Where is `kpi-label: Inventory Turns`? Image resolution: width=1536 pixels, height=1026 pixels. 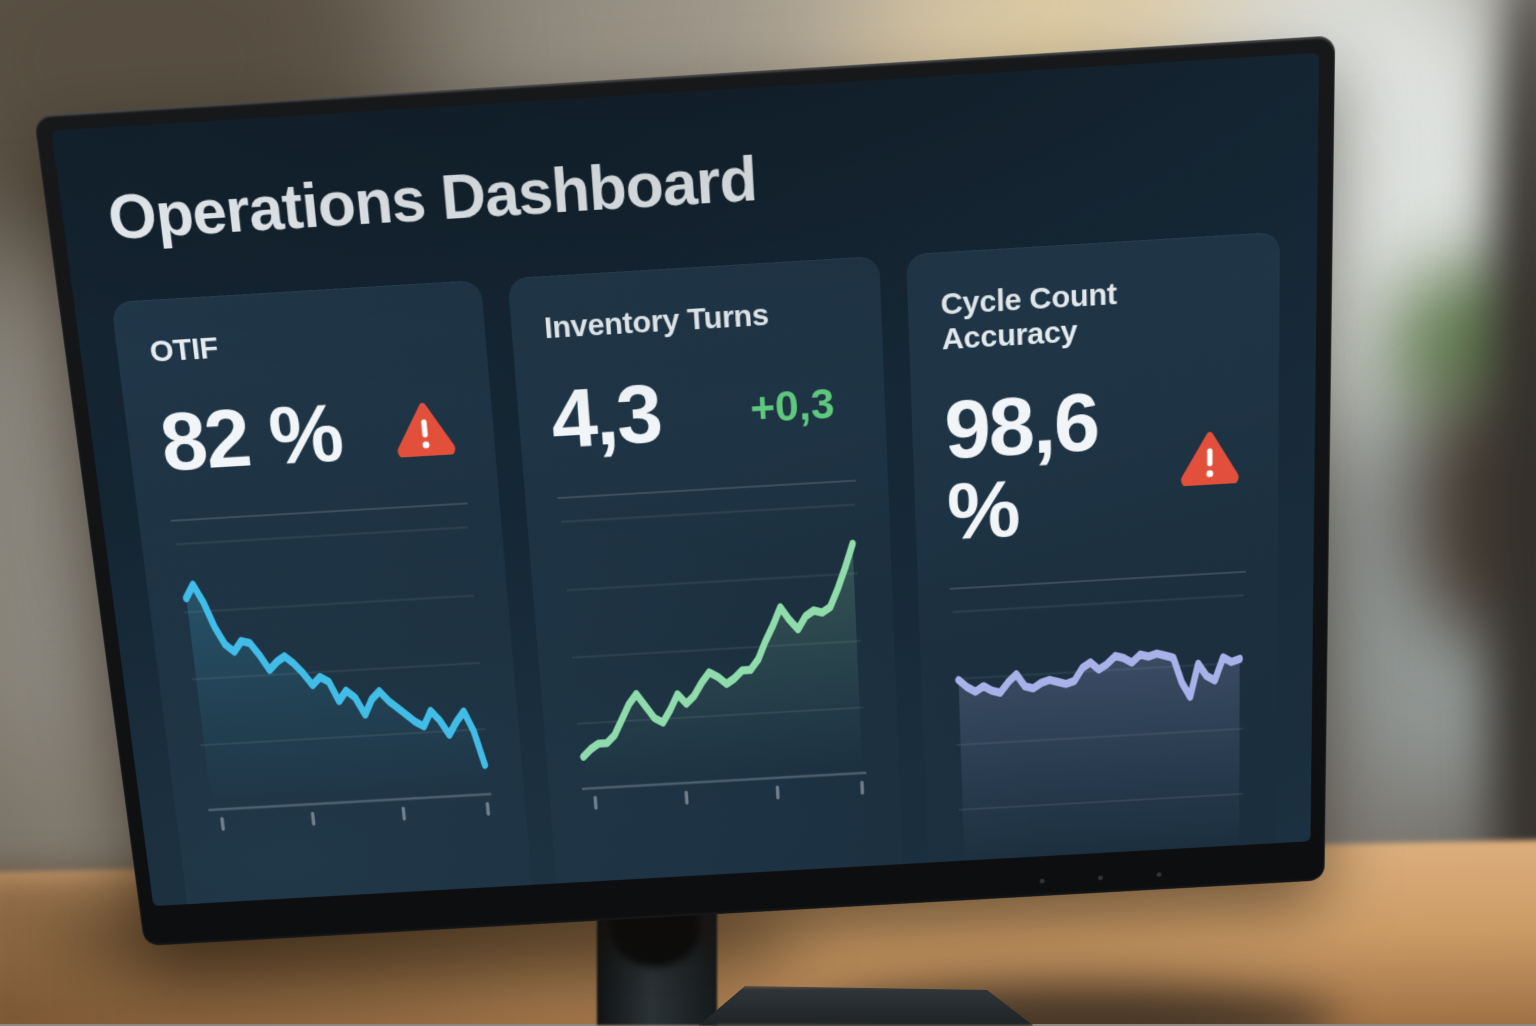 kpi-label: Inventory Turns is located at coordinates (696, 319).